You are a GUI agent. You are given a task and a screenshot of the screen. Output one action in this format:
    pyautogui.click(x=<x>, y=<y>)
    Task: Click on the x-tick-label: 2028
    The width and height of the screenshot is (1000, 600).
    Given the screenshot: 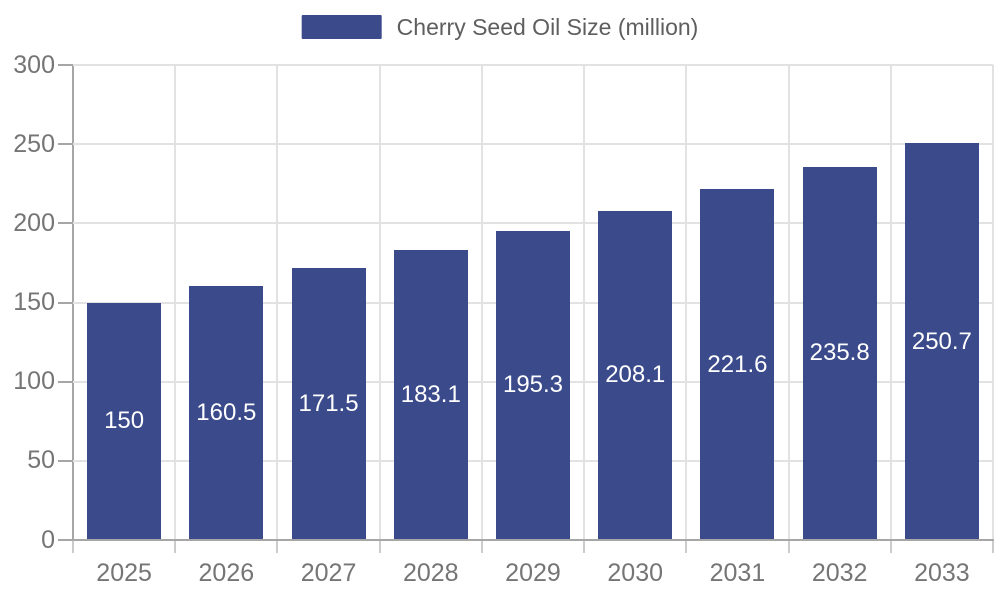 What is the action you would take?
    pyautogui.click(x=430, y=573)
    